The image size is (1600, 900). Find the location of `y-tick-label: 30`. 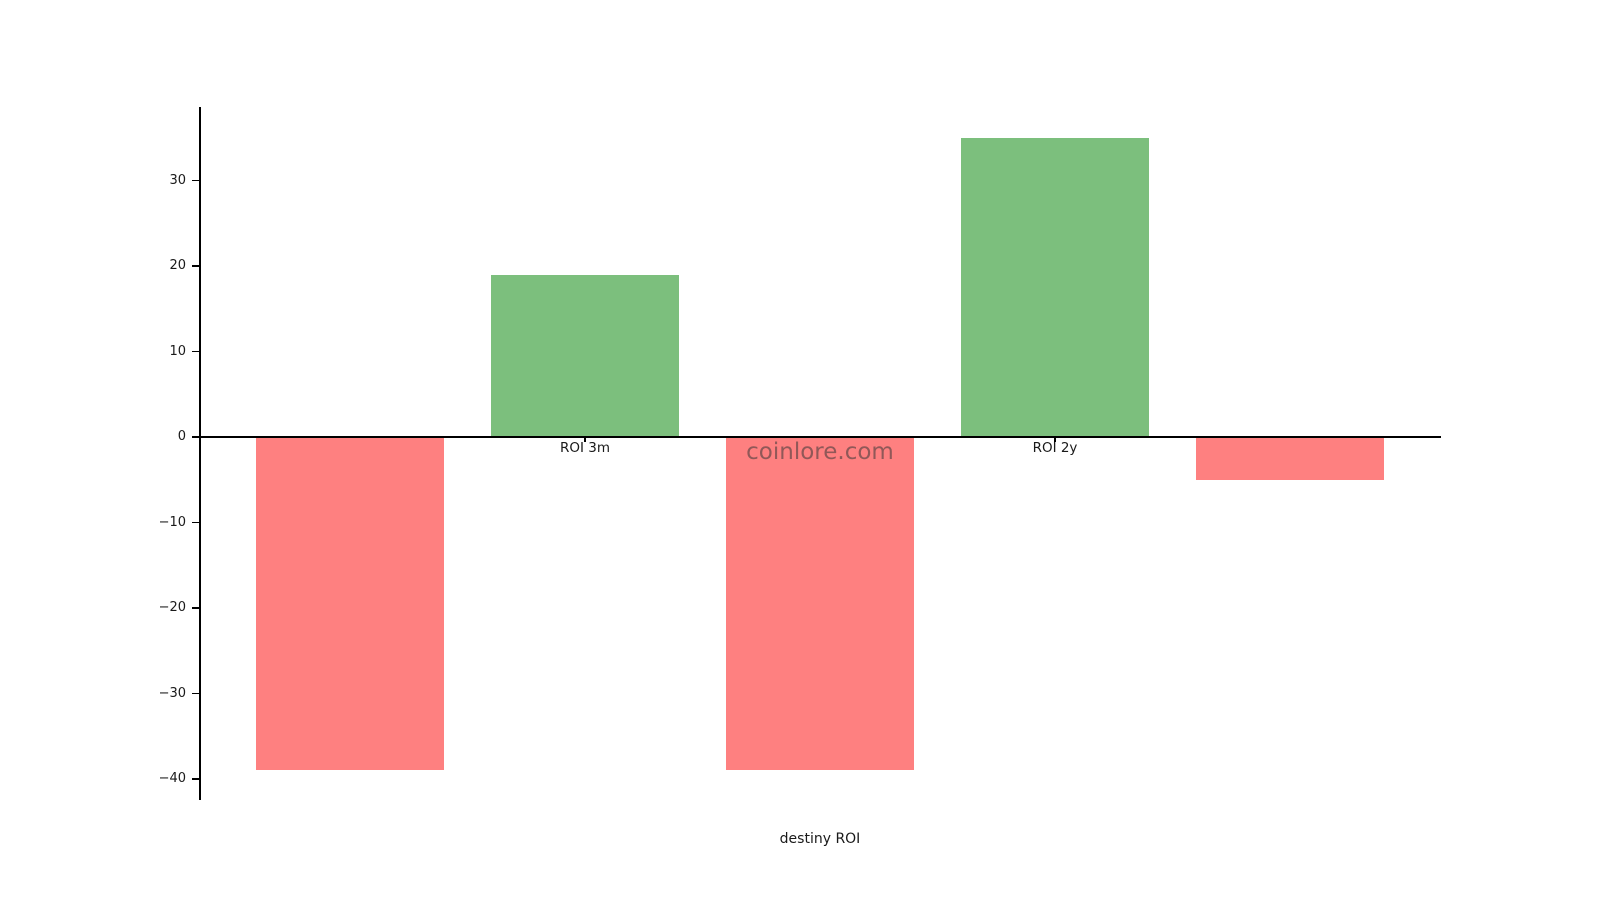

y-tick-label: 30 is located at coordinates (177, 180).